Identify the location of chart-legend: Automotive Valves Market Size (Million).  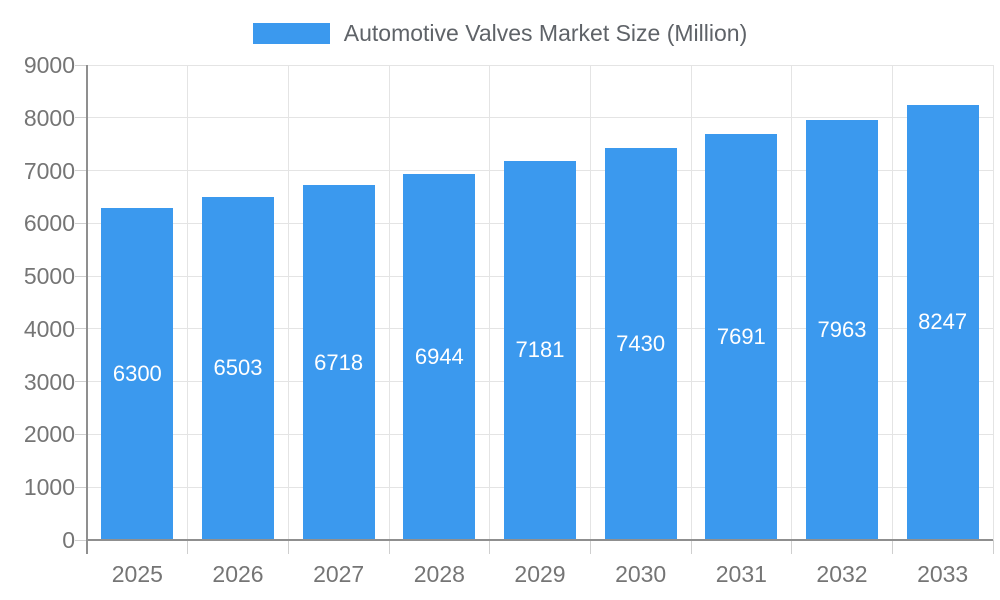
(500, 33).